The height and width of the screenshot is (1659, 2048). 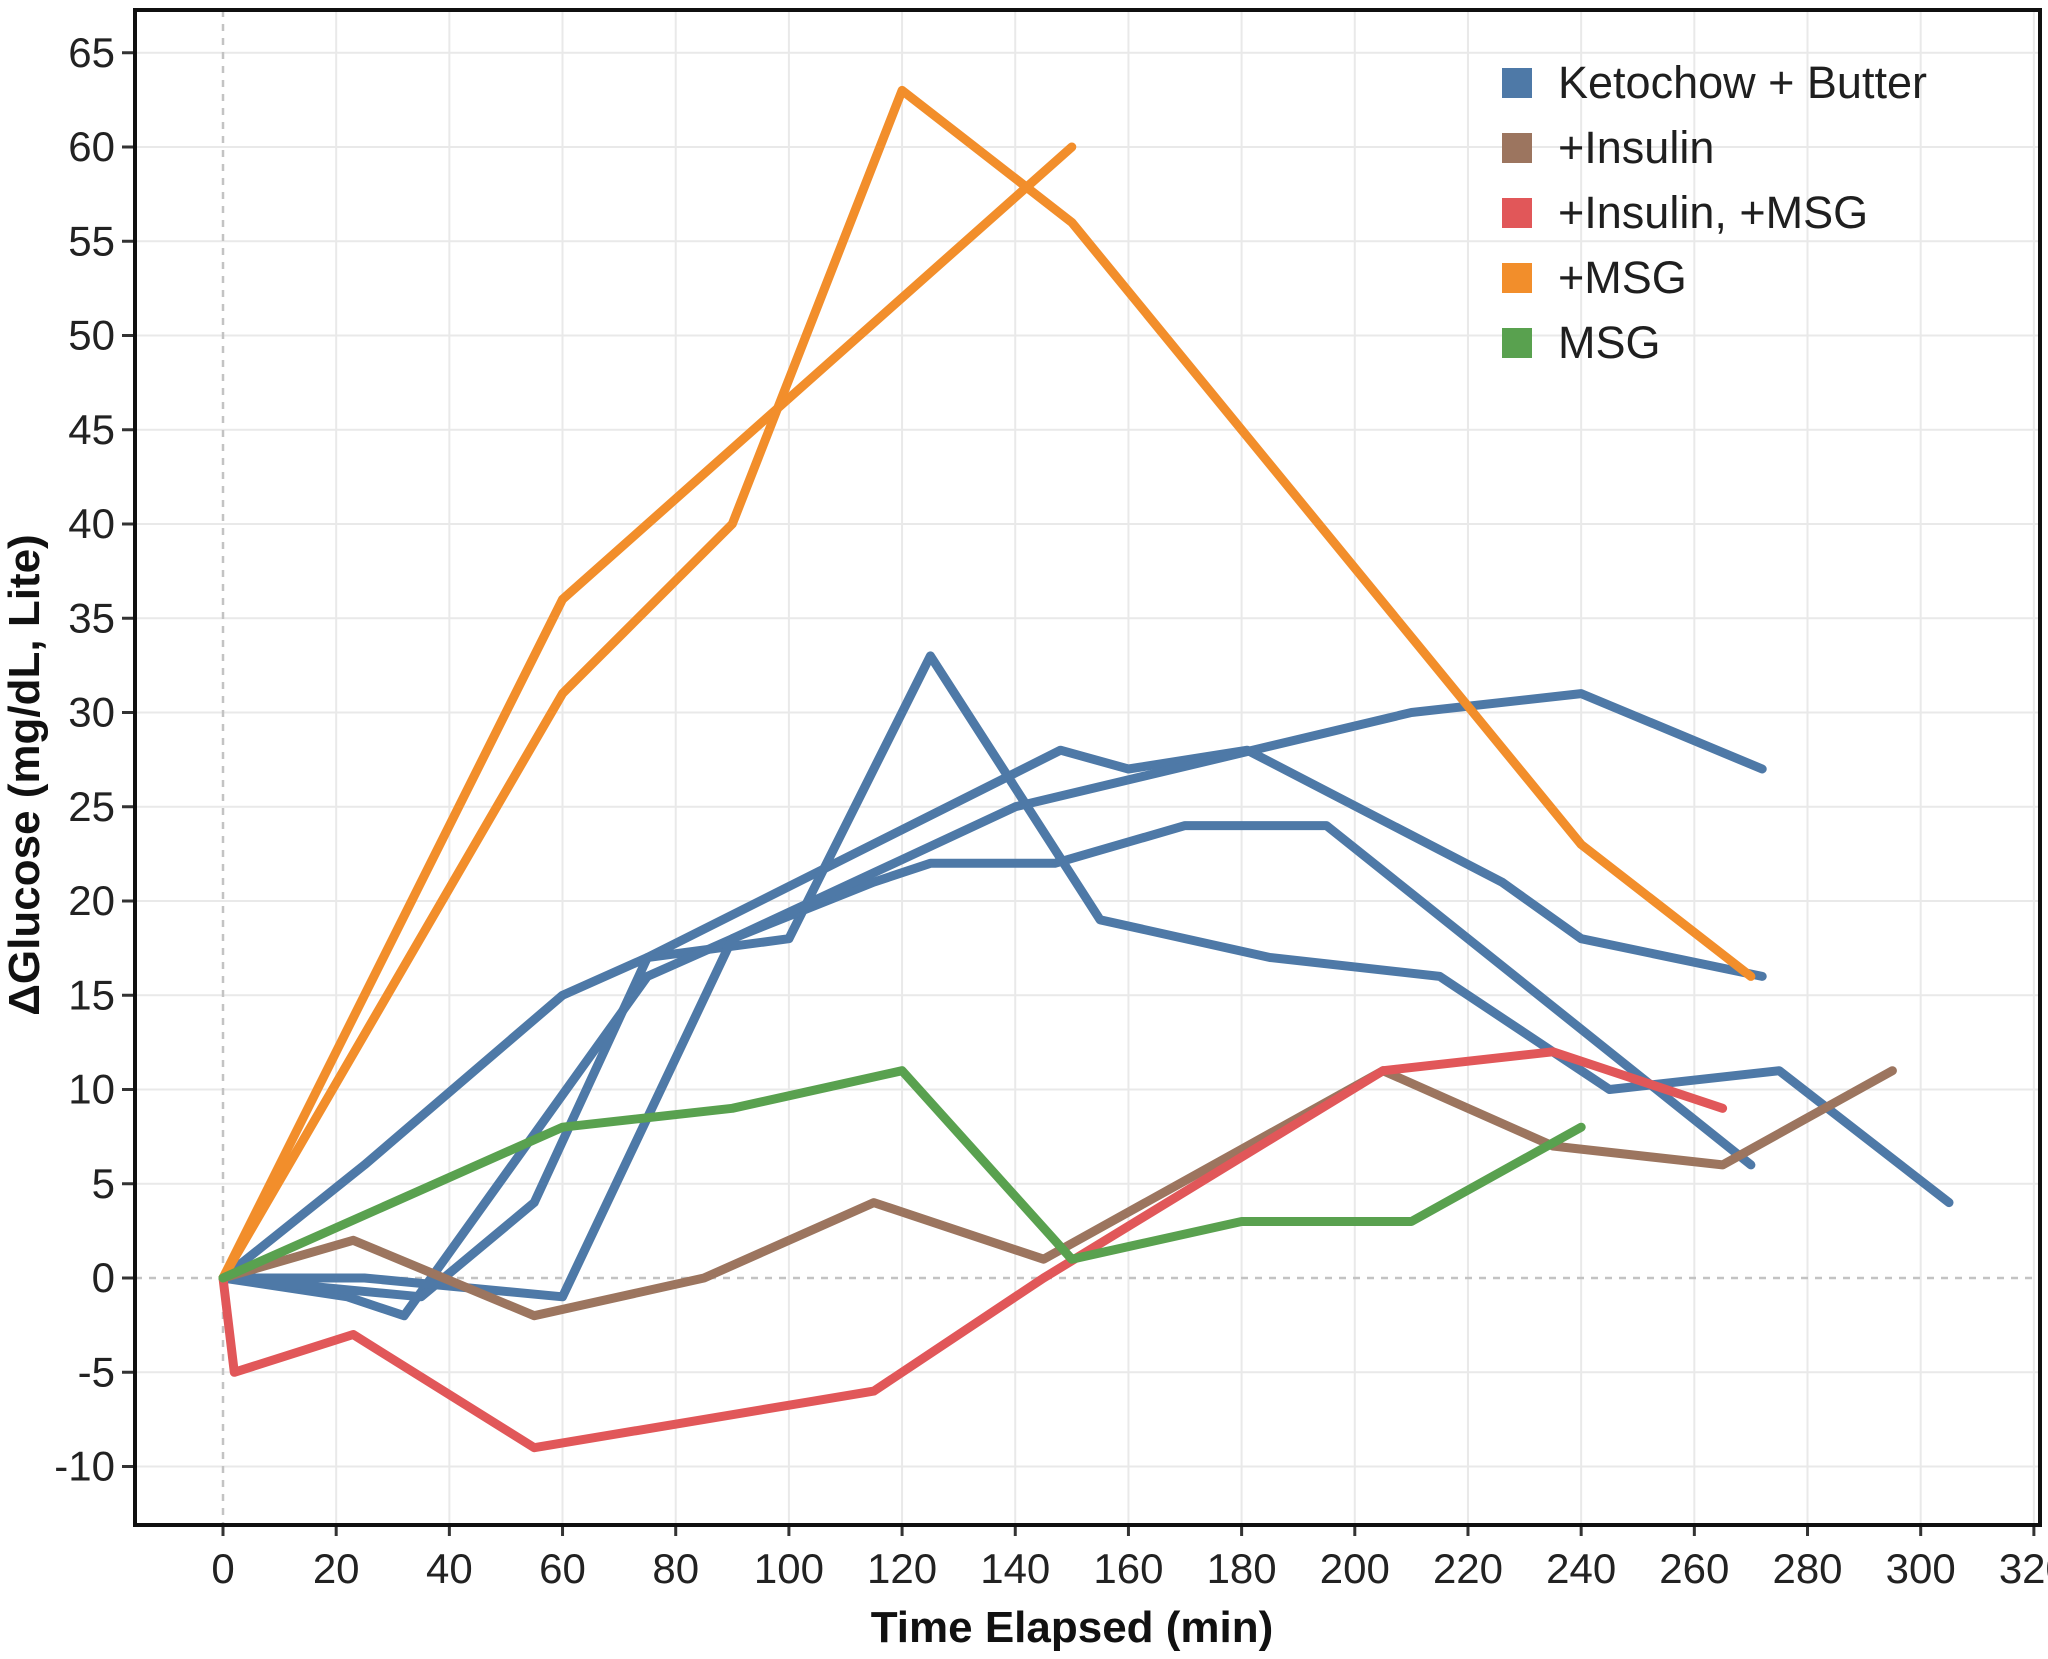 I want to click on legend-swatch-insulin, so click(x=1517, y=147).